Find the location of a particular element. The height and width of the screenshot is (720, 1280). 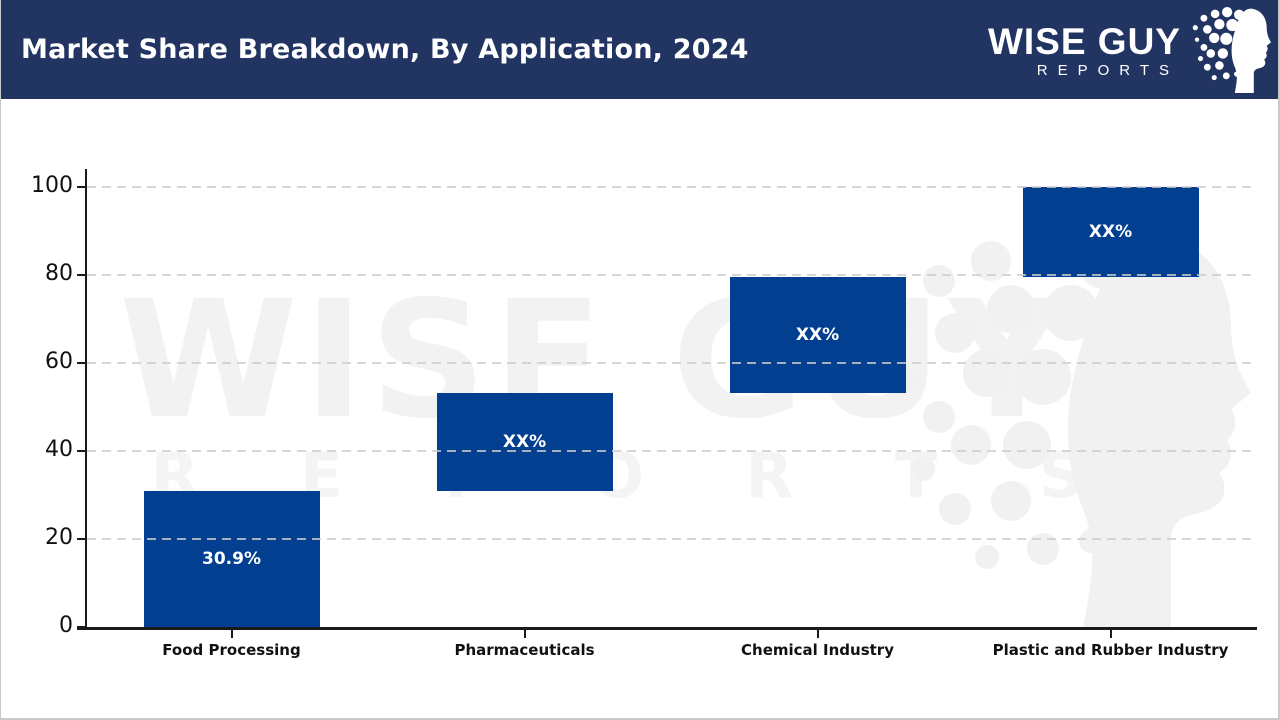

x-axis-spine is located at coordinates (667, 628).